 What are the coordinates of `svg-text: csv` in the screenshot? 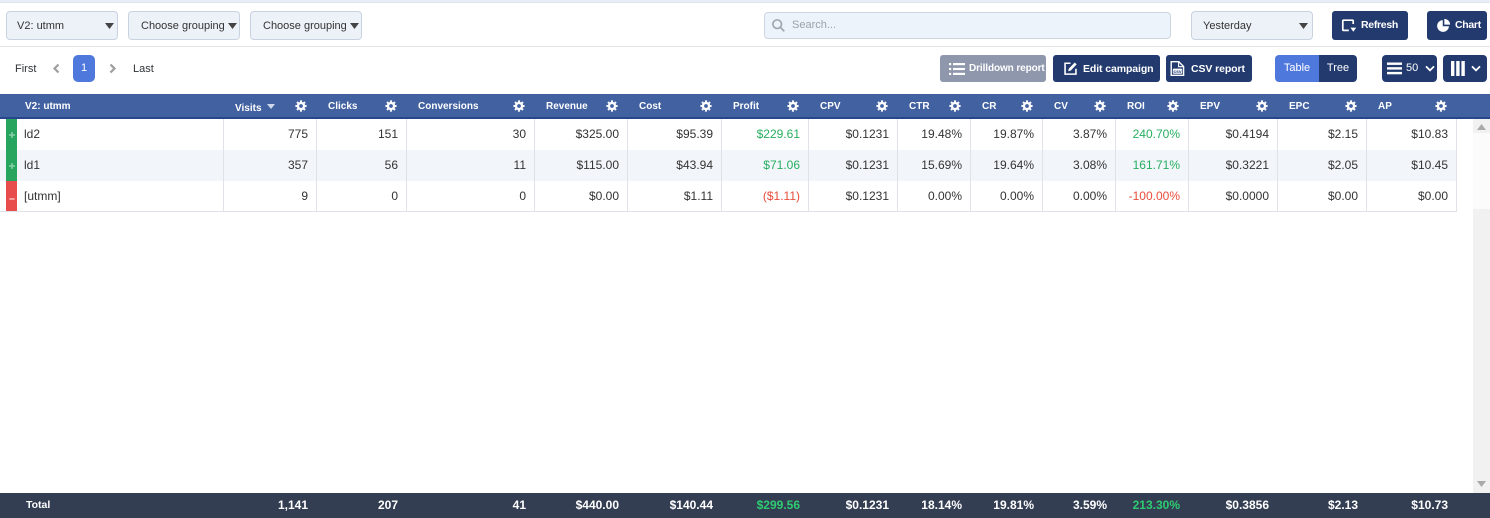 It's located at (1177, 72).